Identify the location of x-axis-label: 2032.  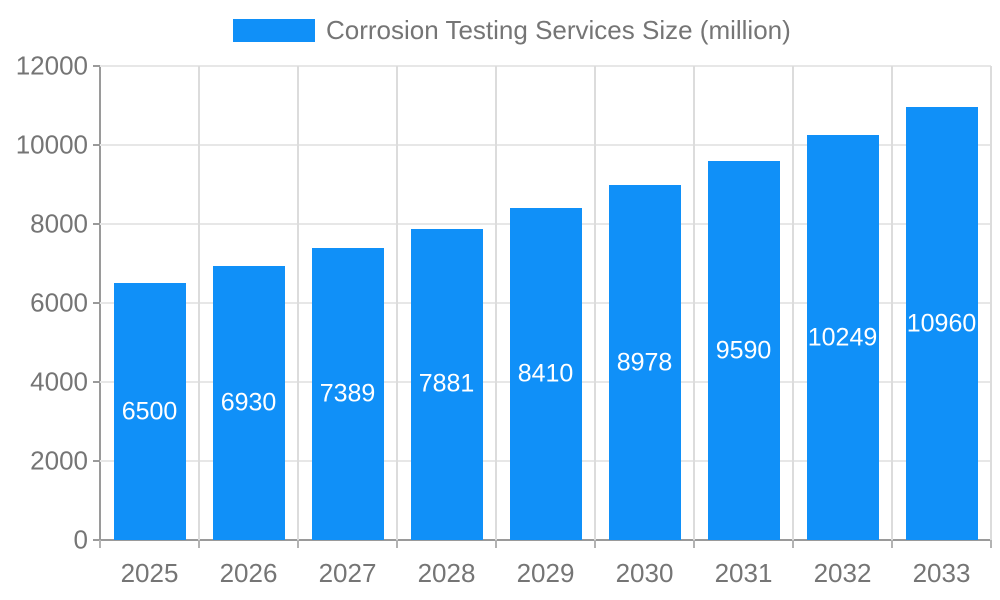
(842, 573).